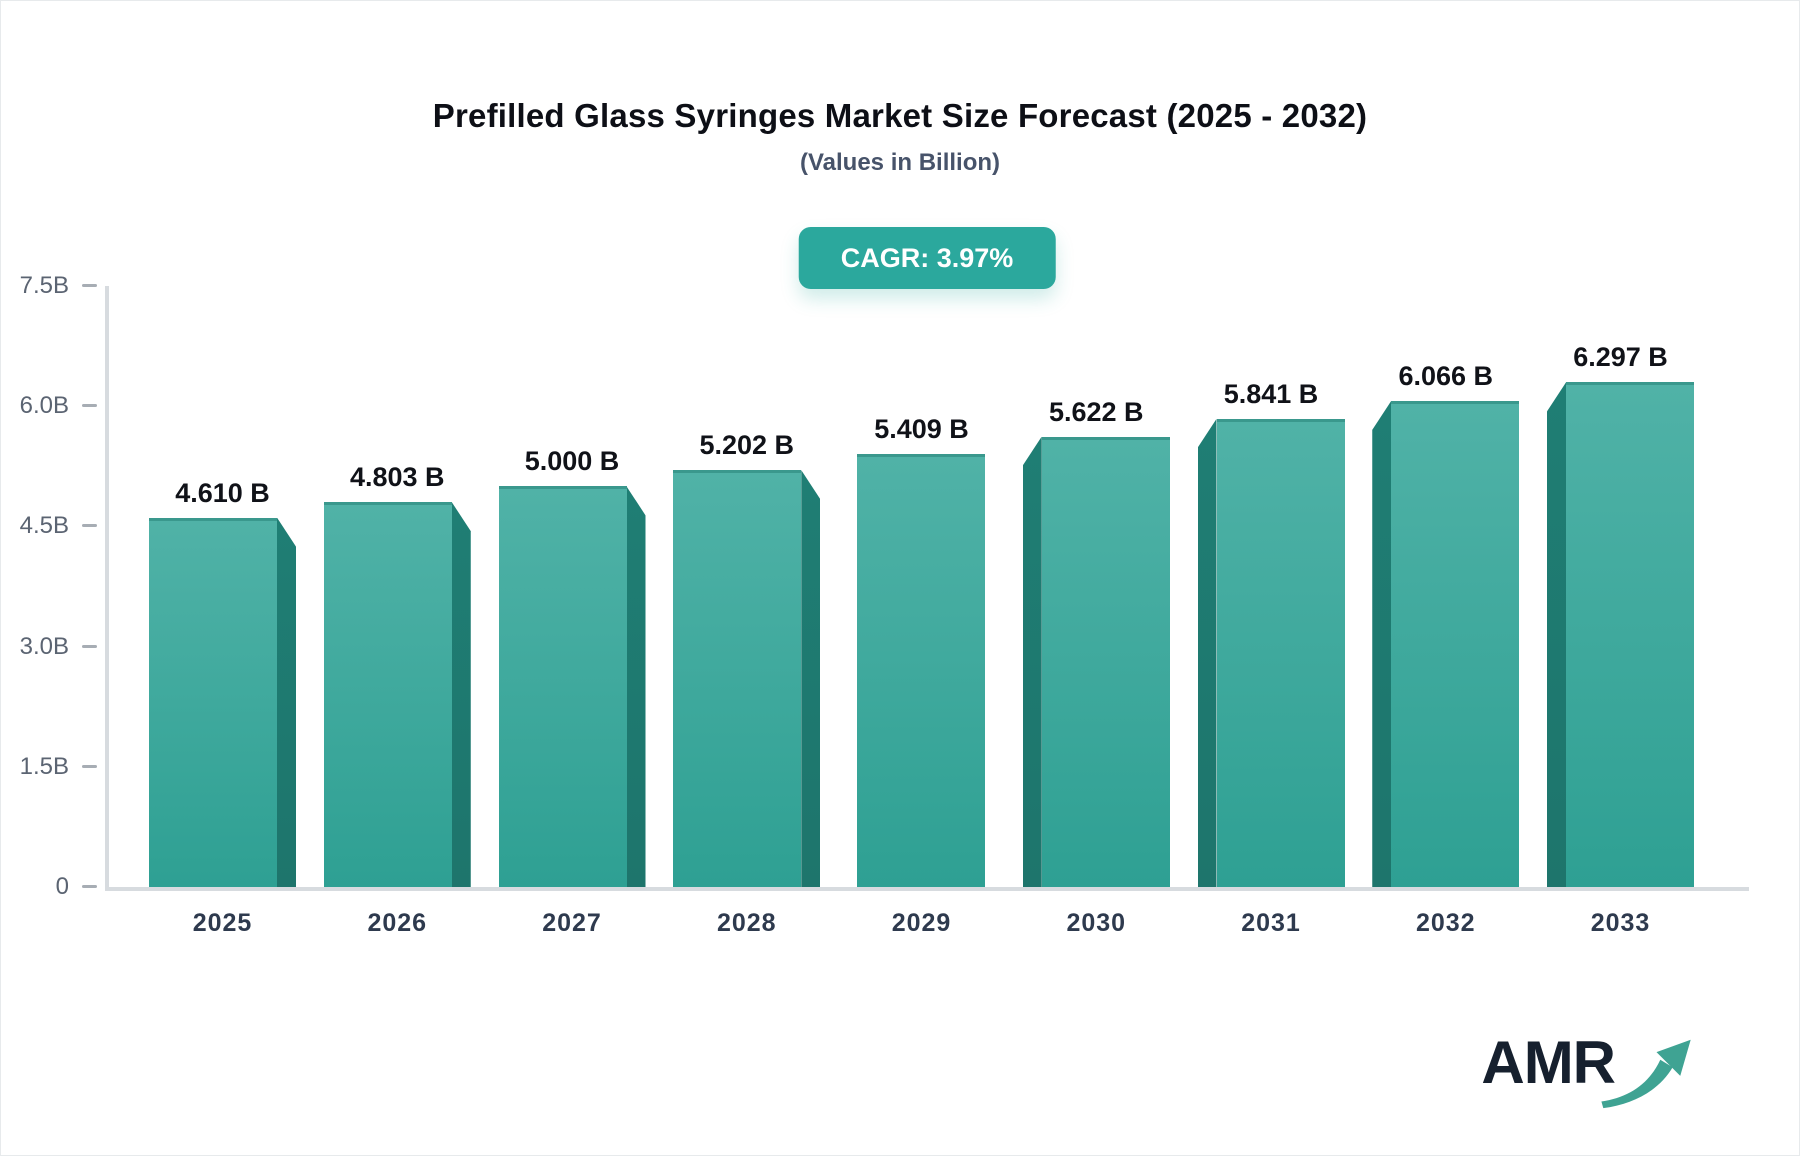 This screenshot has width=1800, height=1156. I want to click on bar-2027: 5.000 B, so click(572, 586).